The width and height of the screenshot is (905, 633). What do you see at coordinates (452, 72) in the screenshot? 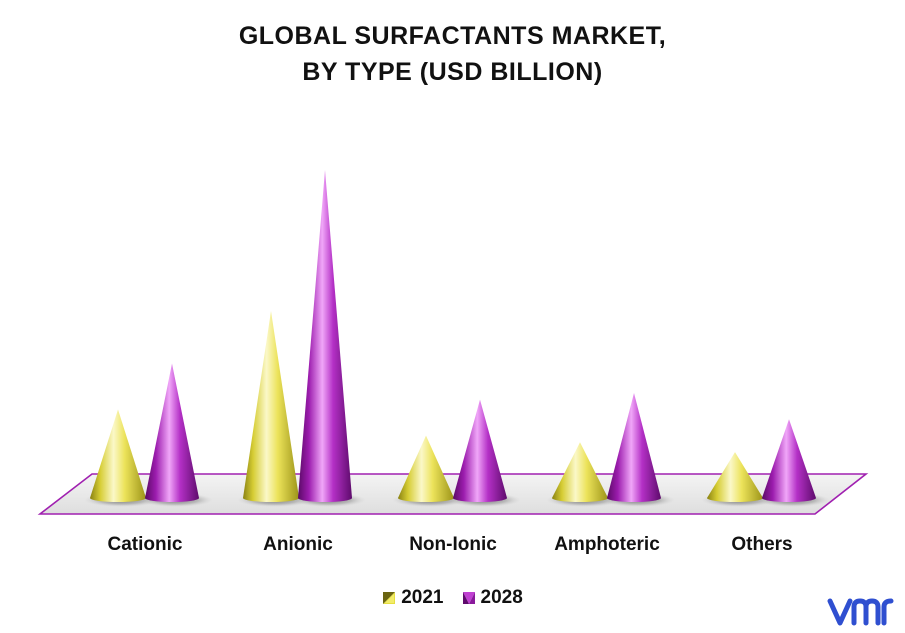
I see `chart-title-line-2: BY TYPE (USD BILLION)` at bounding box center [452, 72].